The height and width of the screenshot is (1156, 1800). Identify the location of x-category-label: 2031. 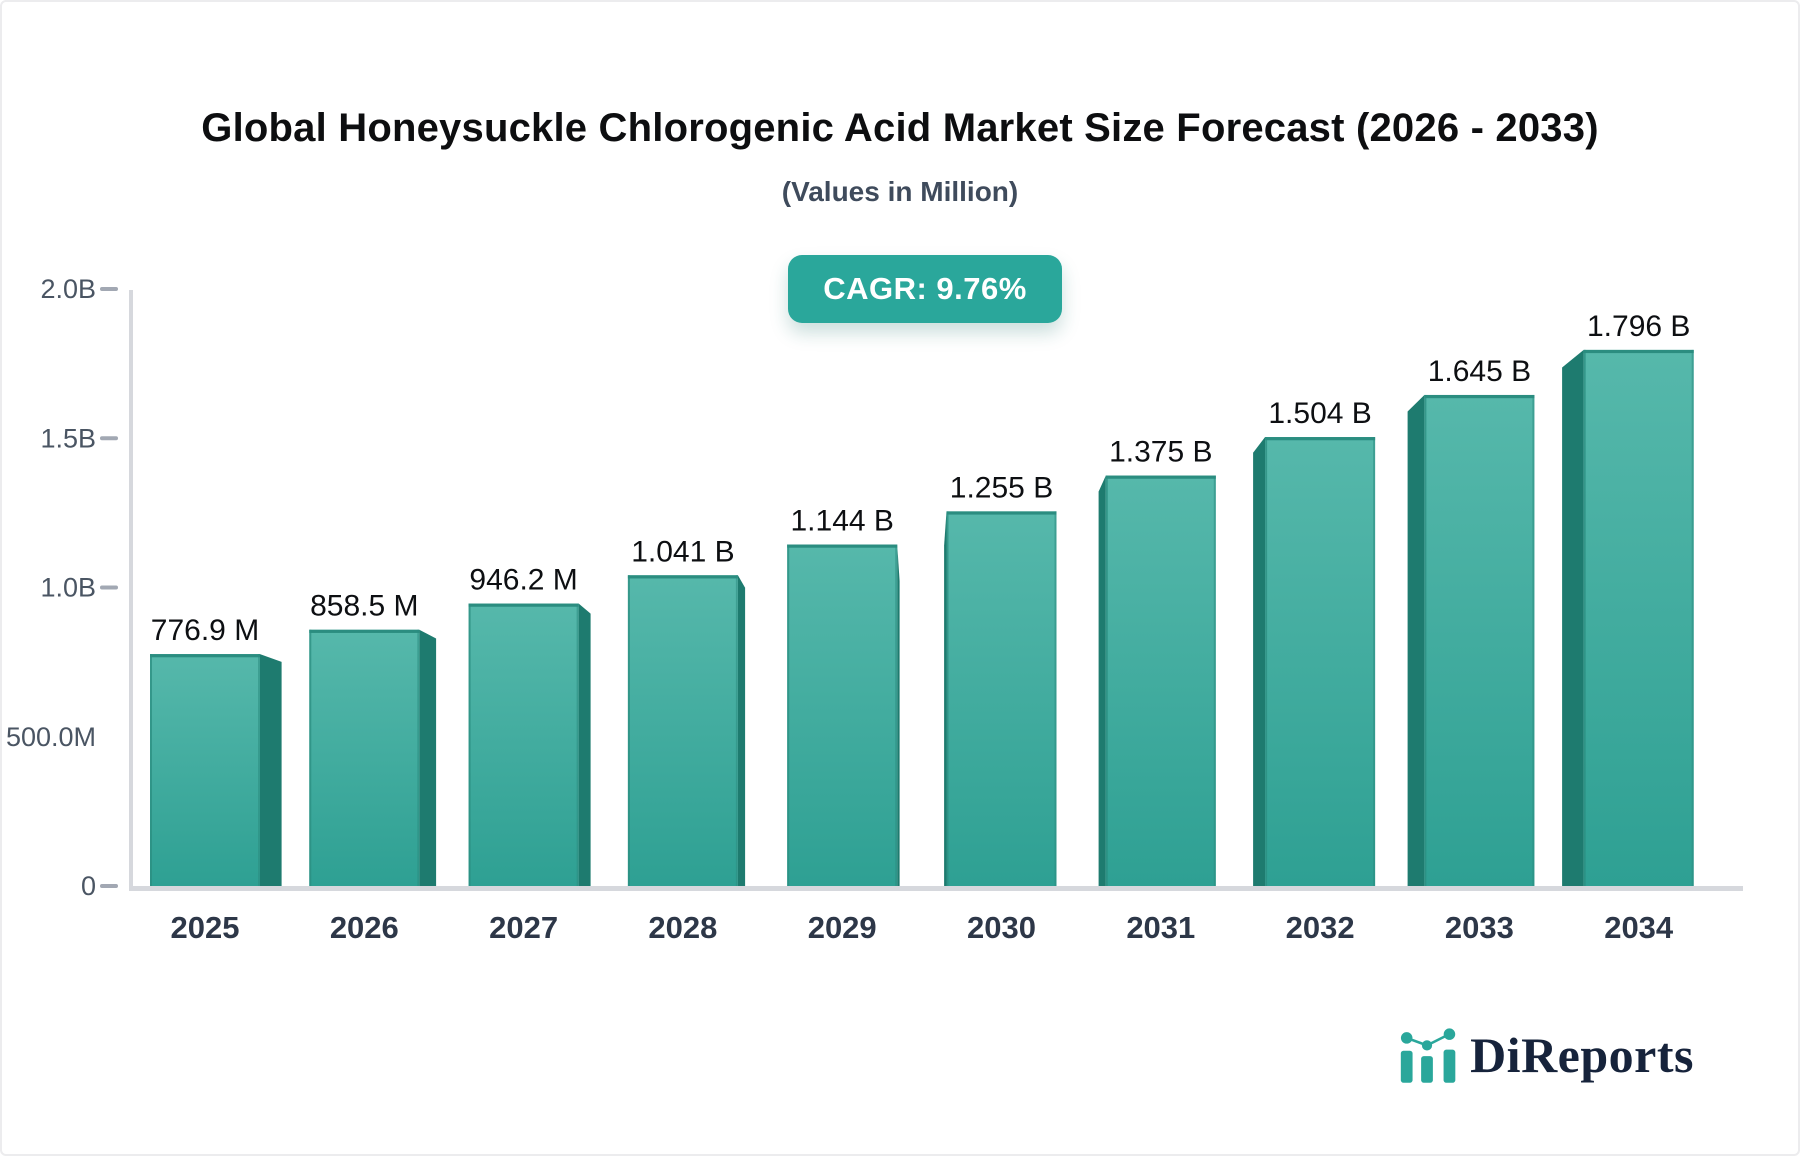
(1160, 927).